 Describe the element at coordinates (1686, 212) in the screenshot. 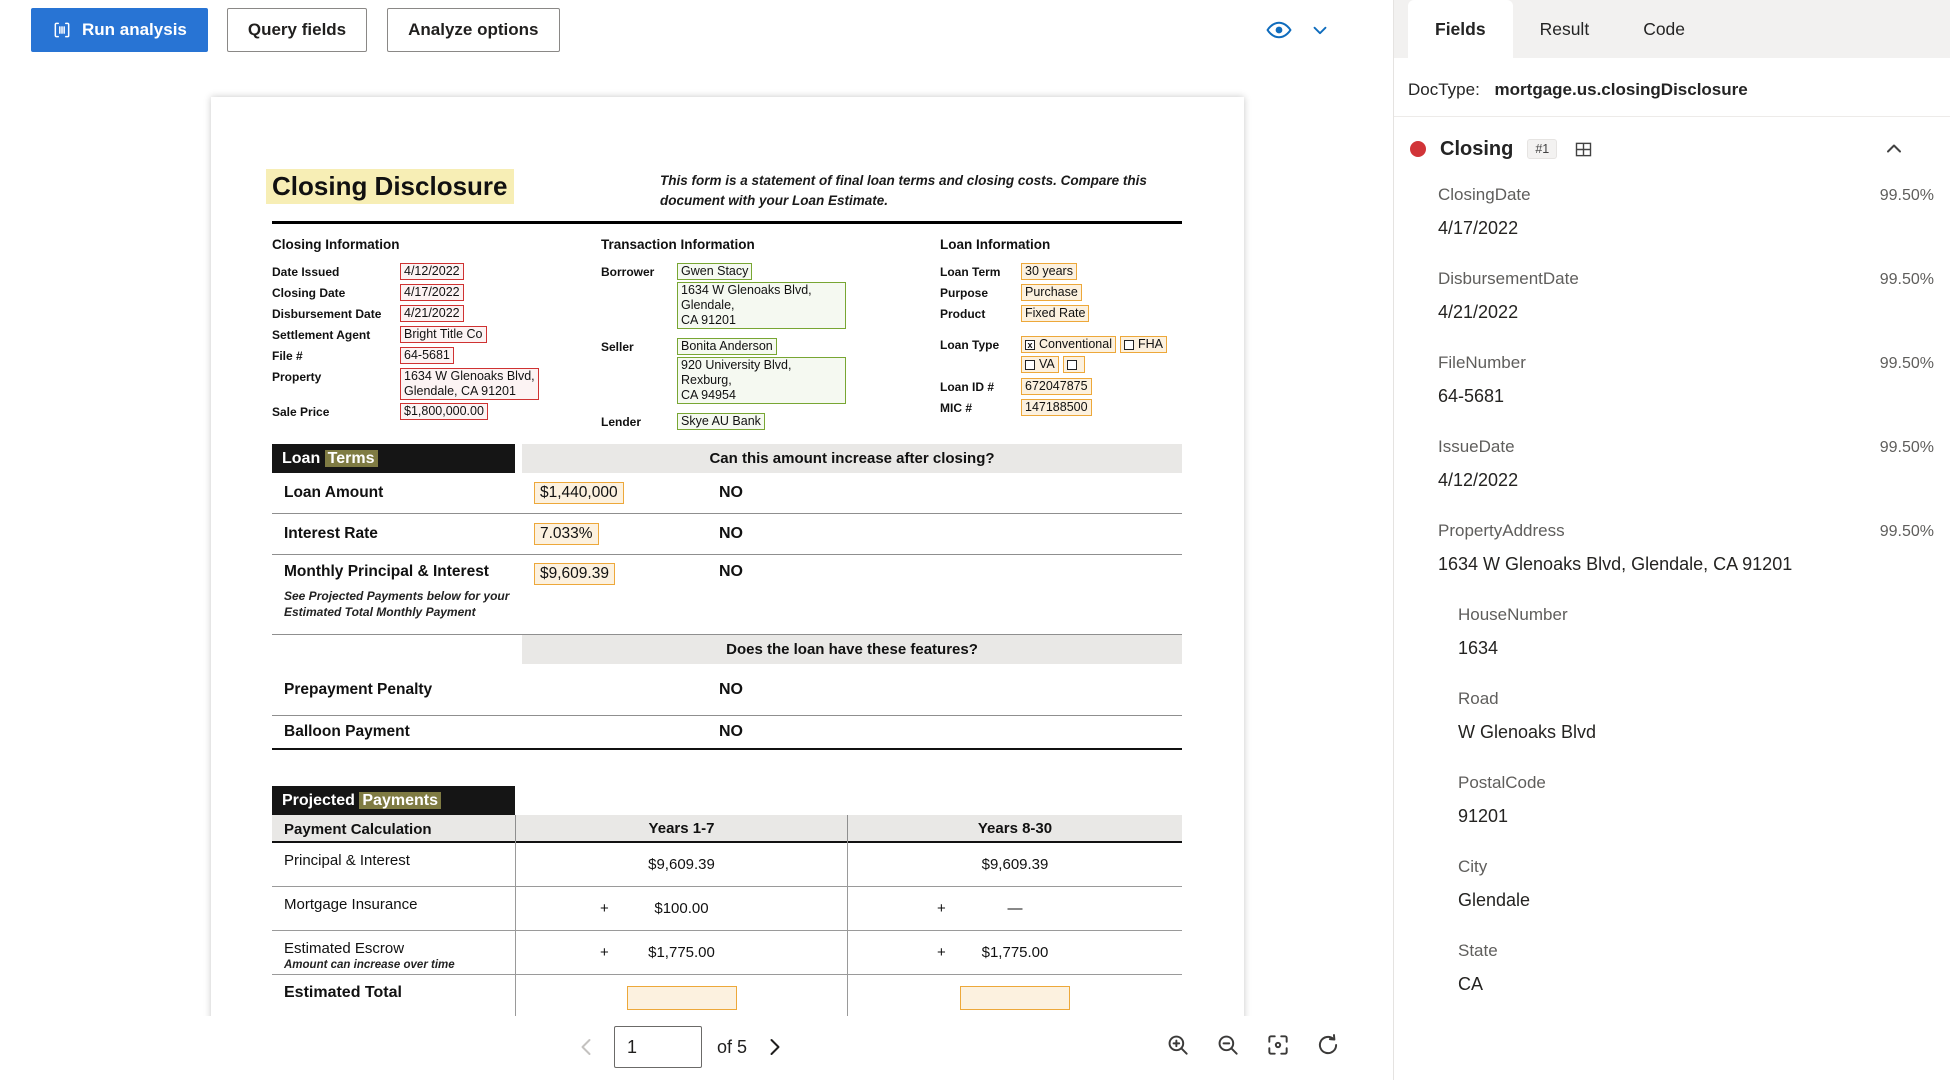

I see `field-row: ClosingDate 99.50% 4/17/2022` at that location.